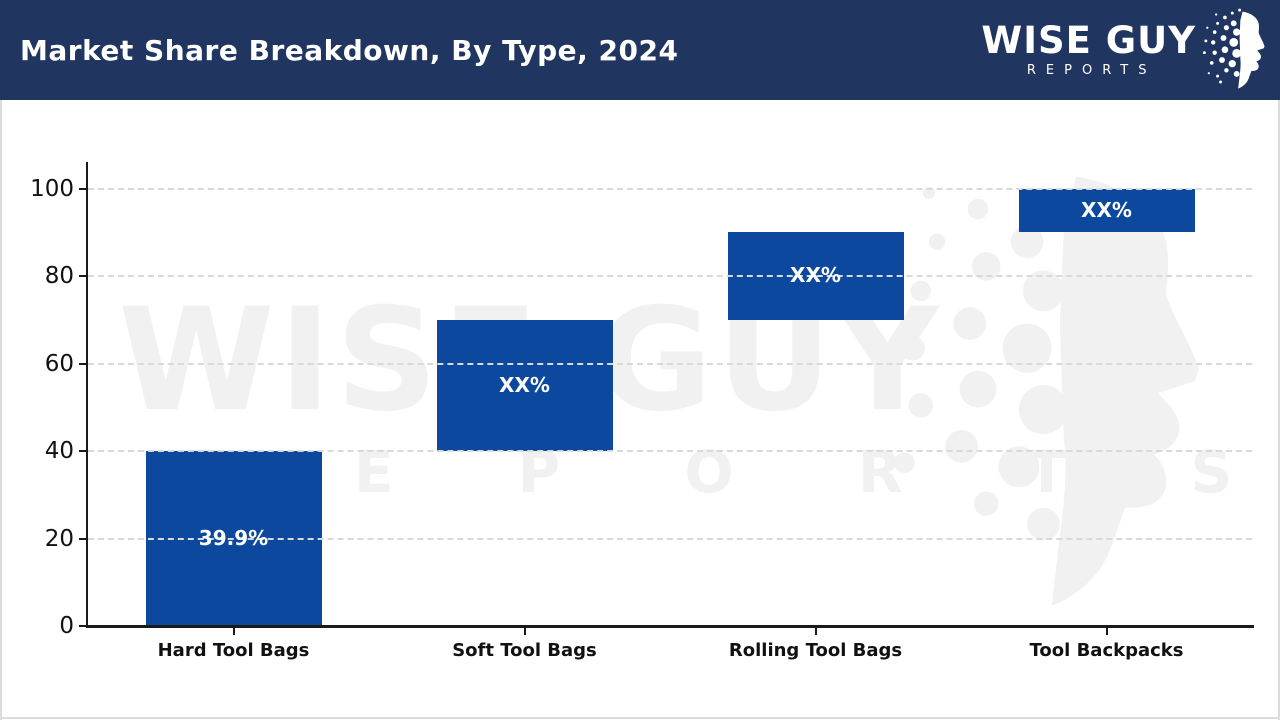  What do you see at coordinates (87, 395) in the screenshot?
I see `y-axis-spine` at bounding box center [87, 395].